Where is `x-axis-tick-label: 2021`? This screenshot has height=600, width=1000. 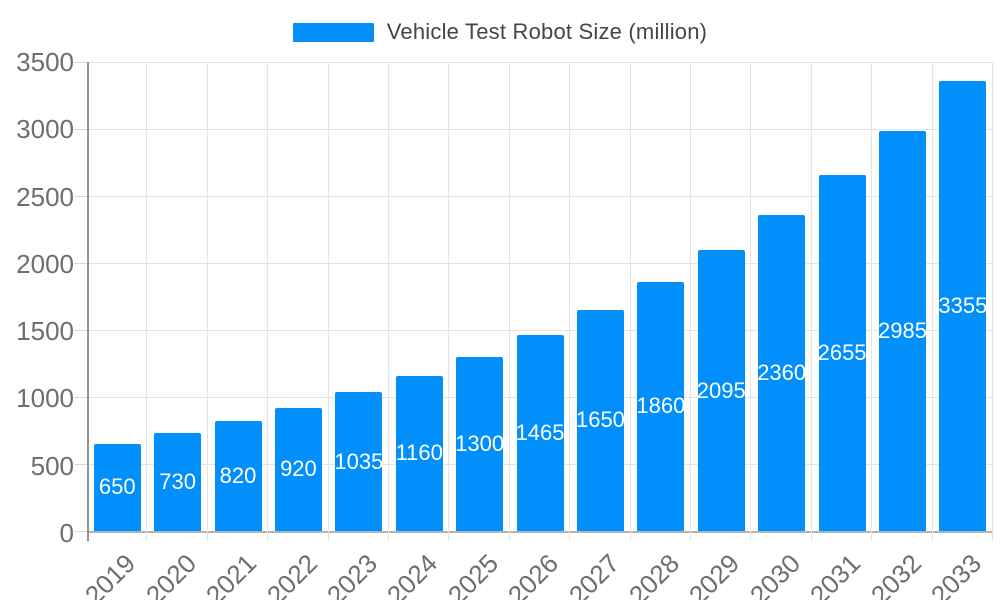
x-axis-tick-label: 2021 is located at coordinates (231, 574).